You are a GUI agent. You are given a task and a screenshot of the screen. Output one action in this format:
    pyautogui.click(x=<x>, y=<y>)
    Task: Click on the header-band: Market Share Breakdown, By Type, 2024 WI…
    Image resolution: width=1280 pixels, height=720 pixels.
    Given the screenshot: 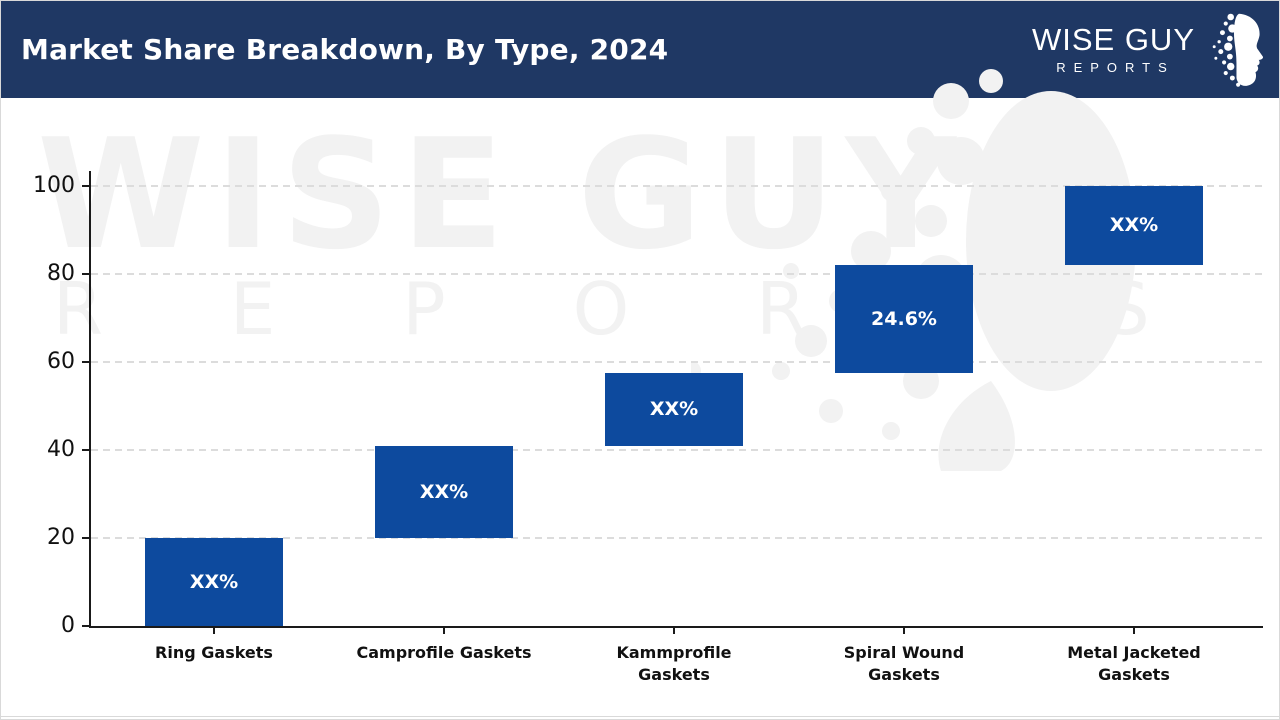 What is the action you would take?
    pyautogui.click(x=640, y=49)
    